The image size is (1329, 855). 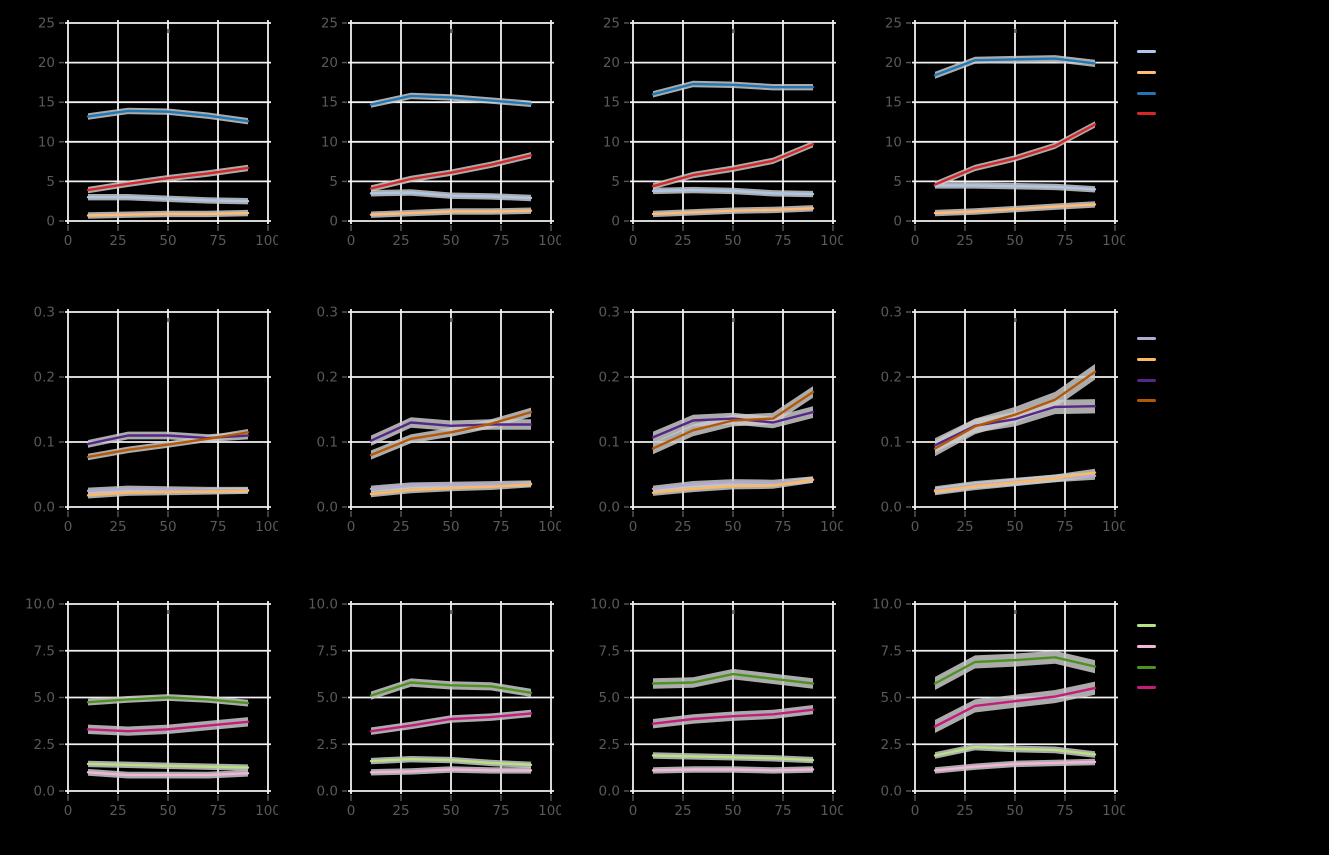 What do you see at coordinates (168, 179) in the screenshot?
I see `series-line-red` at bounding box center [168, 179].